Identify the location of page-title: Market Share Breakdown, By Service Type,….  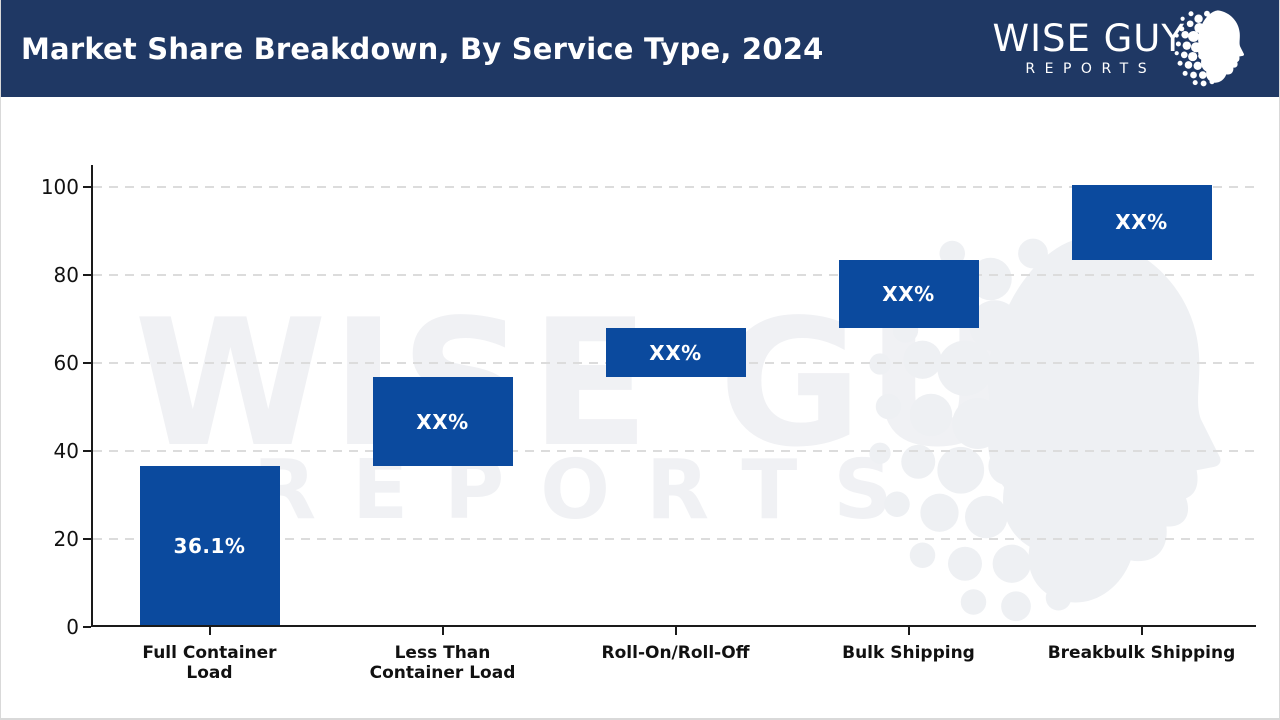
(422, 48).